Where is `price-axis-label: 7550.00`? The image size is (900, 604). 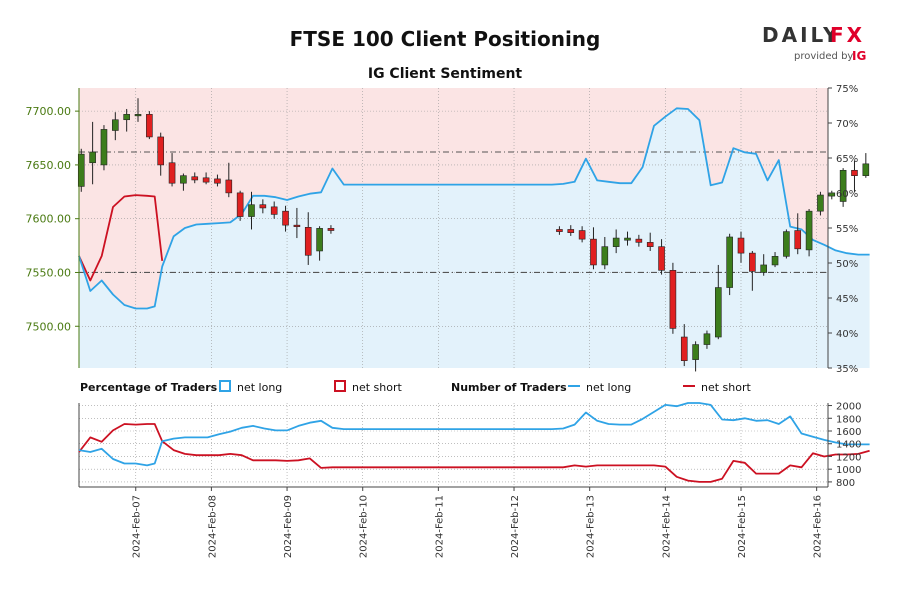 price-axis-label: 7550.00 is located at coordinates (49, 272).